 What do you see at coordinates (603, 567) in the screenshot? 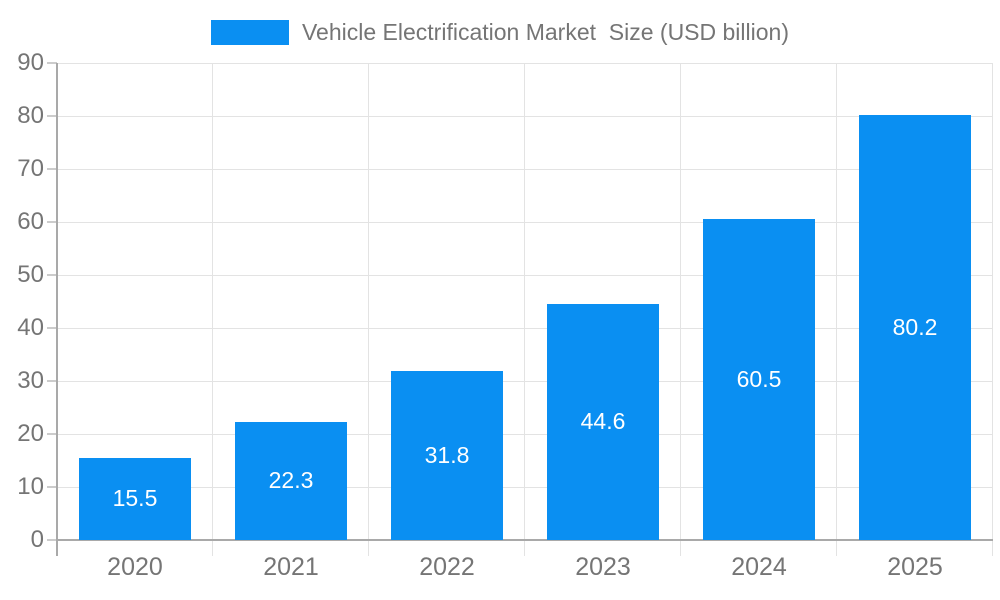
I see `x-tick-label: 2023` at bounding box center [603, 567].